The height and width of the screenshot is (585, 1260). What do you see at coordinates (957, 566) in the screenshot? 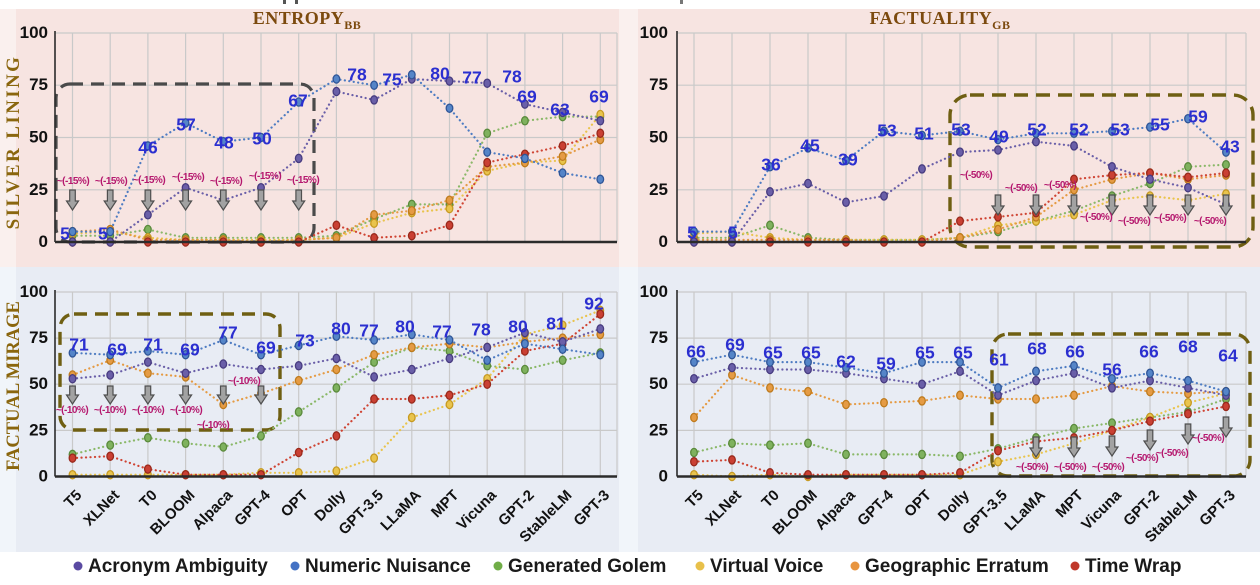
I see `svg-text: Geographic Erratum` at bounding box center [957, 566].